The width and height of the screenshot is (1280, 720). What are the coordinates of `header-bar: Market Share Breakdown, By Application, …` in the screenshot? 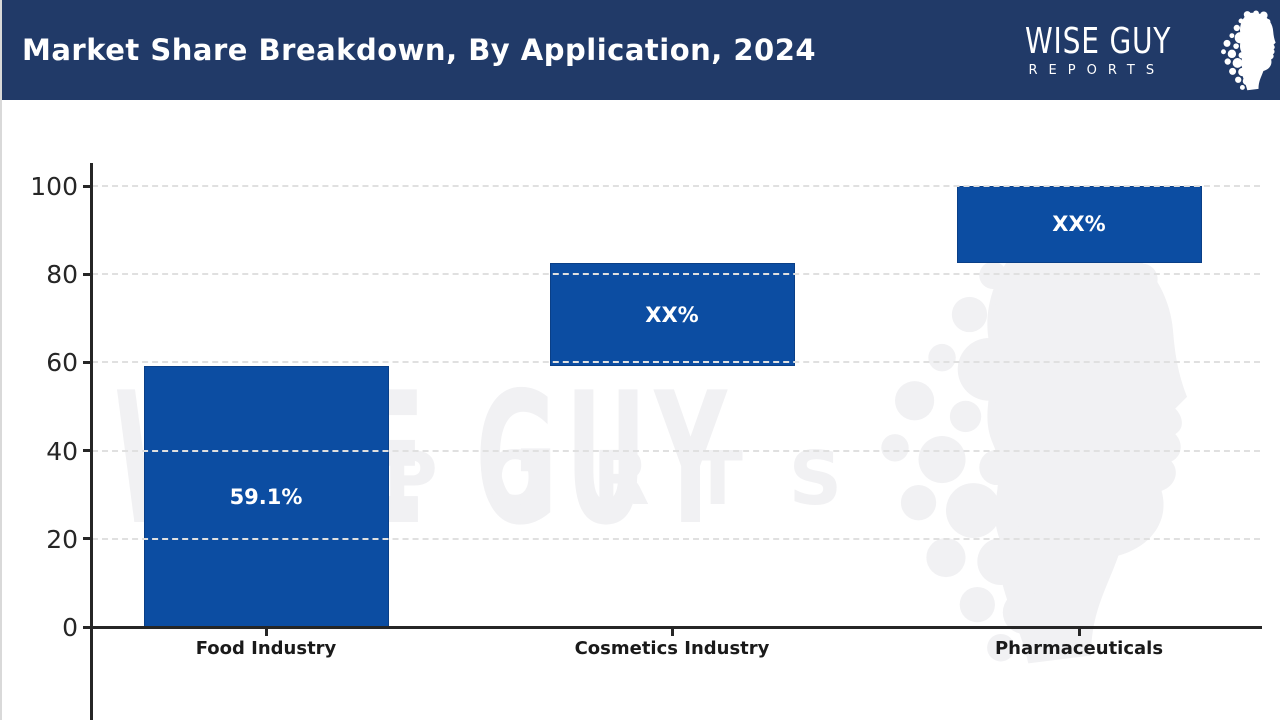 It's located at (641, 50).